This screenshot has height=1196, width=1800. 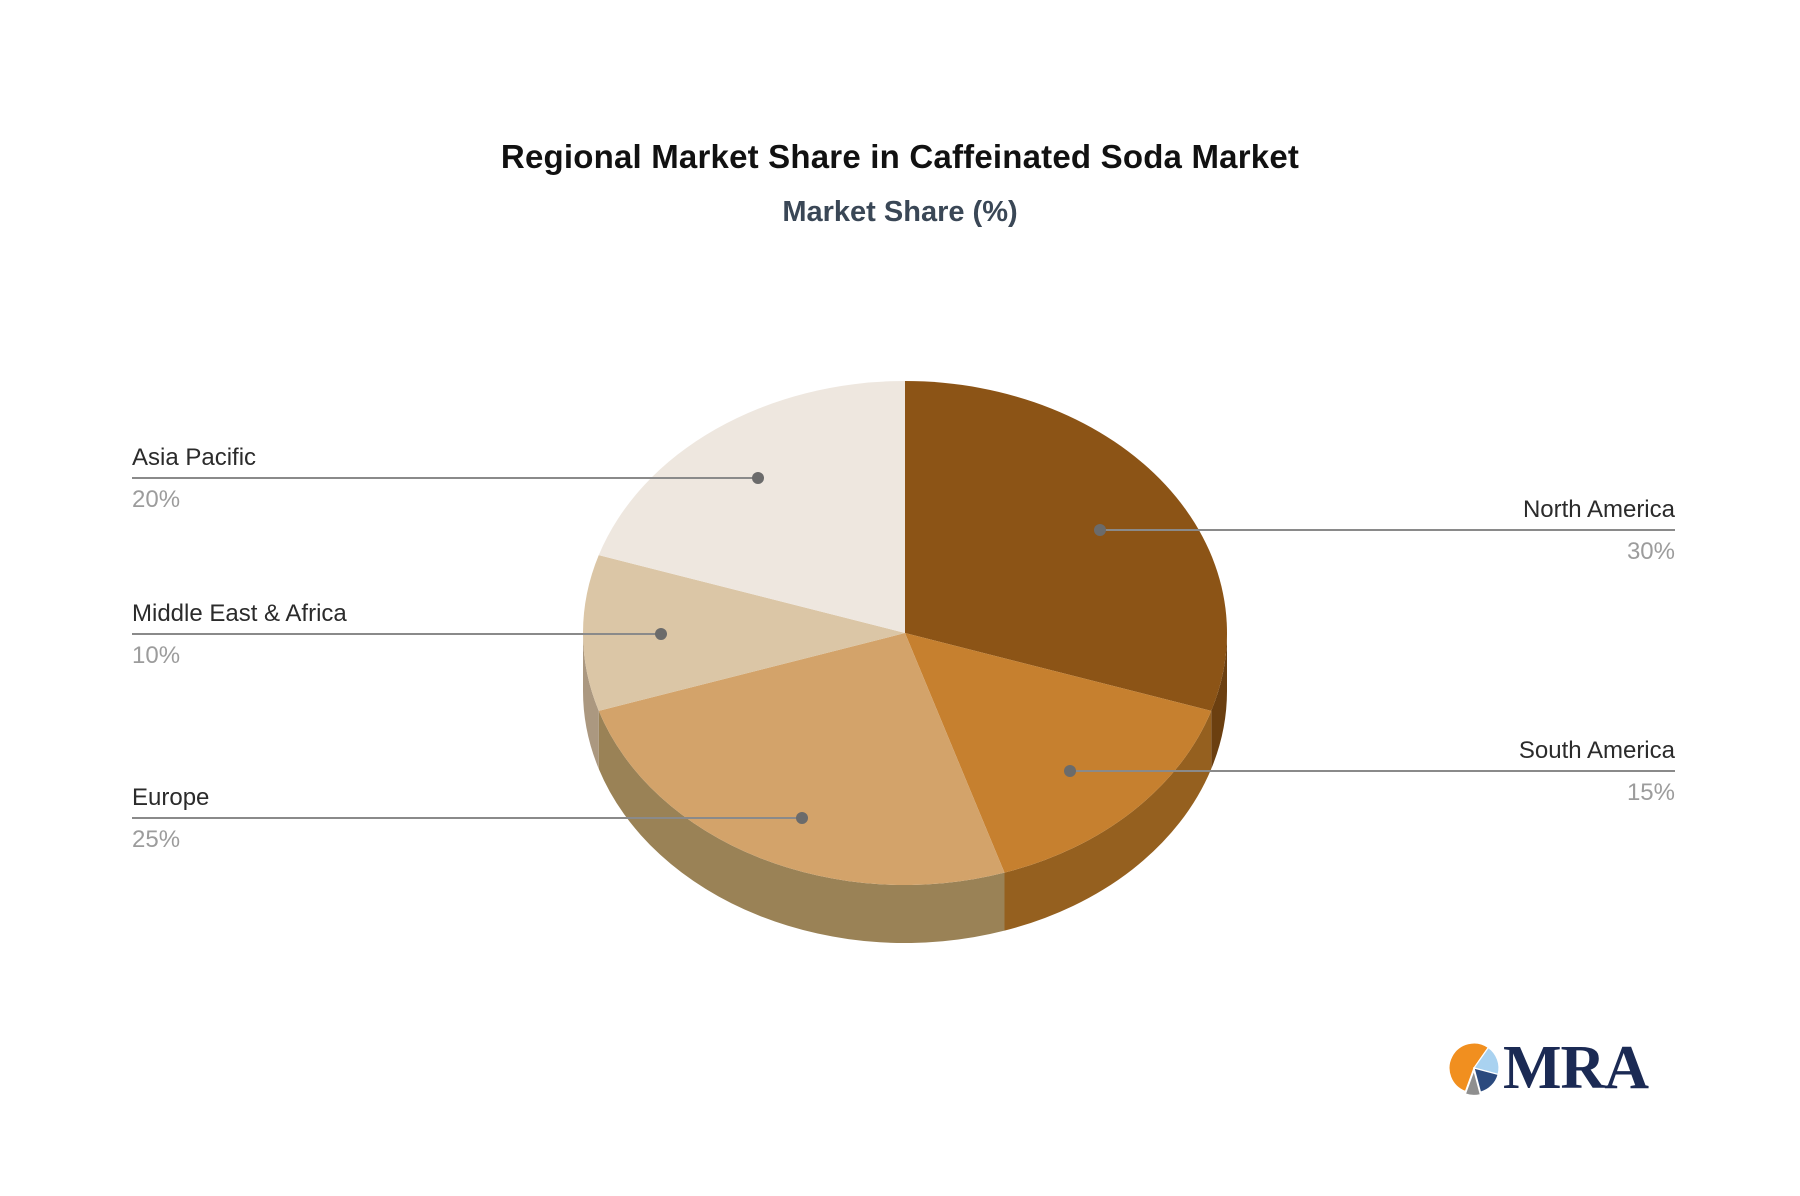 I want to click on connector-dot-south-america, so click(x=1070, y=771).